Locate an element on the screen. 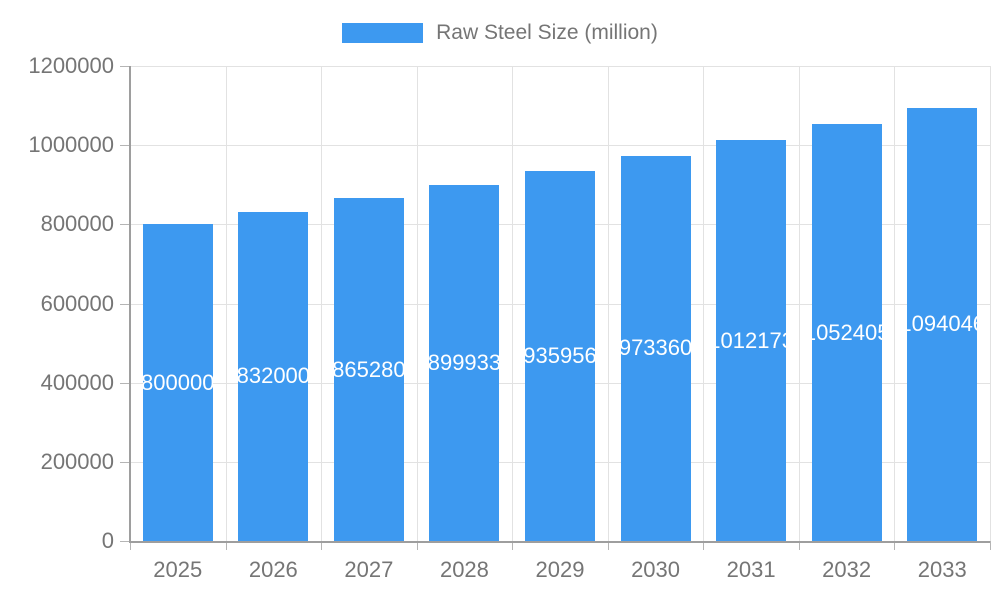 The width and height of the screenshot is (1000, 600). x-tick-label: 2030 is located at coordinates (656, 569).